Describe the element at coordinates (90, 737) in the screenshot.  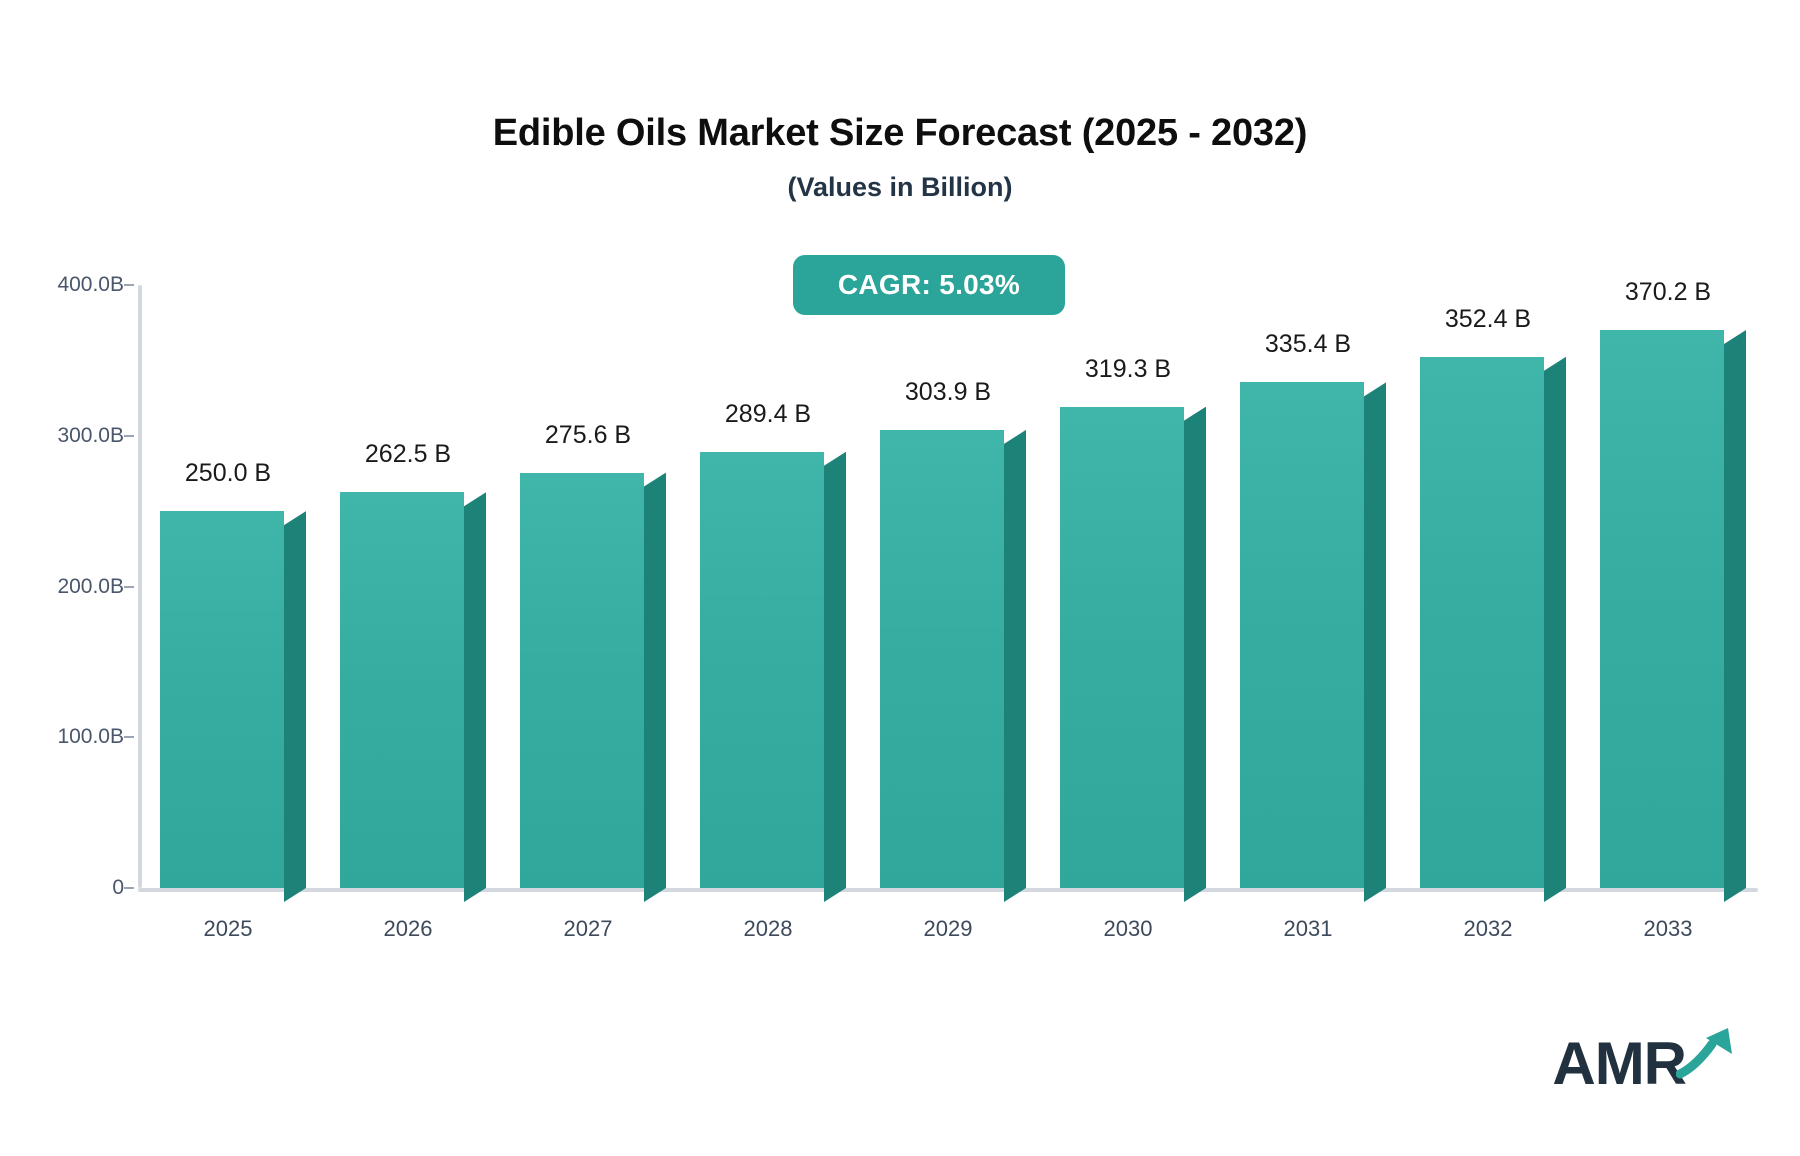
I see `y-axis-tick-label: 100.0B` at that location.